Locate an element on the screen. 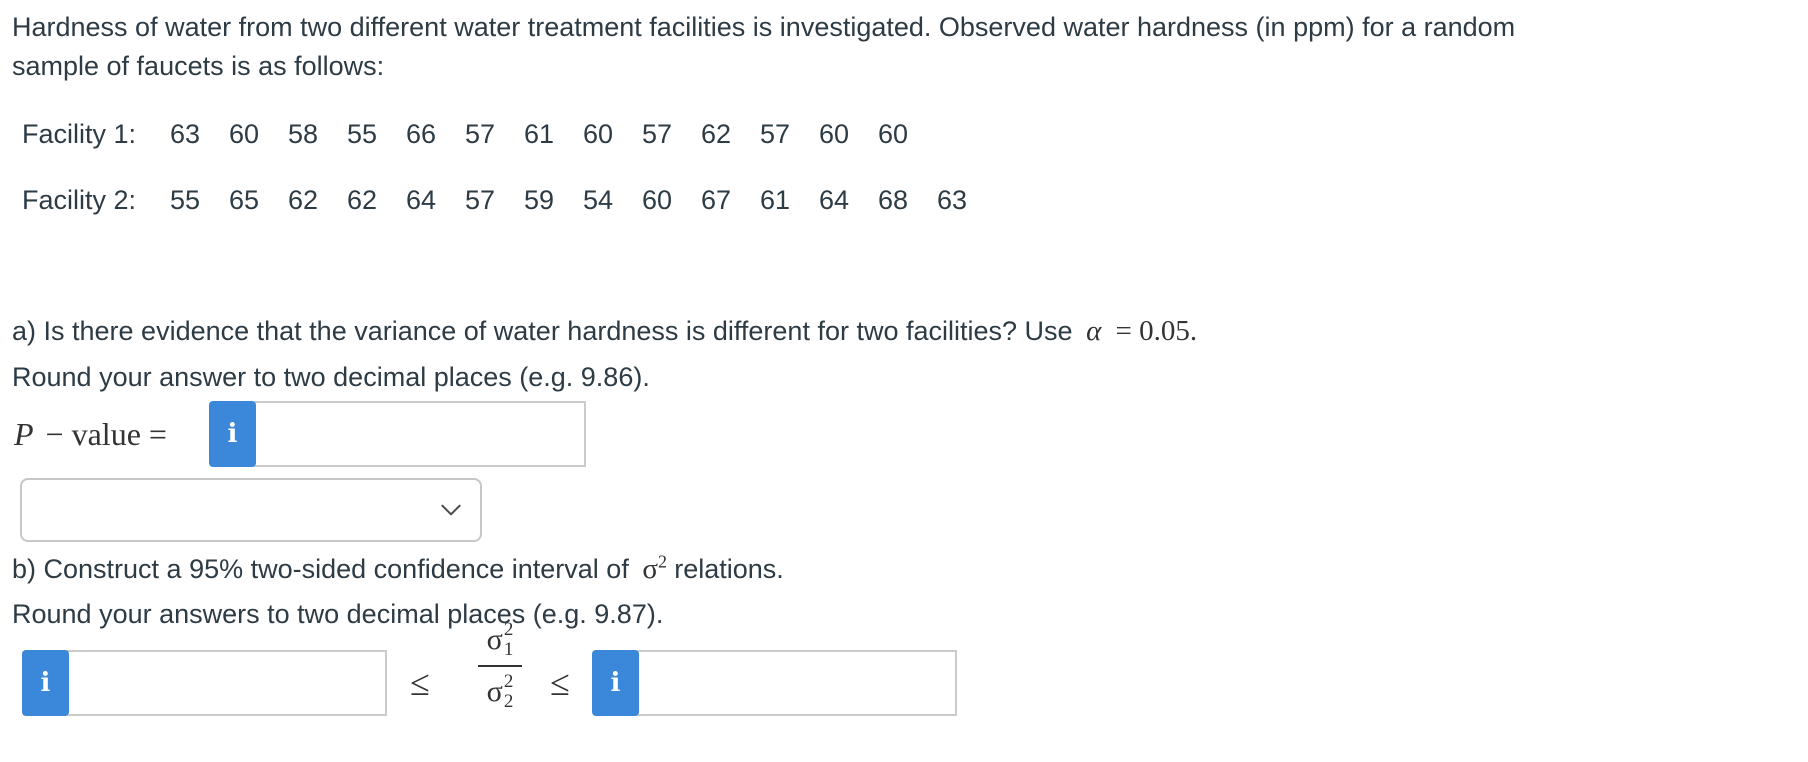 The height and width of the screenshot is (762, 1808). data-value: 58 is located at coordinates (303, 134).